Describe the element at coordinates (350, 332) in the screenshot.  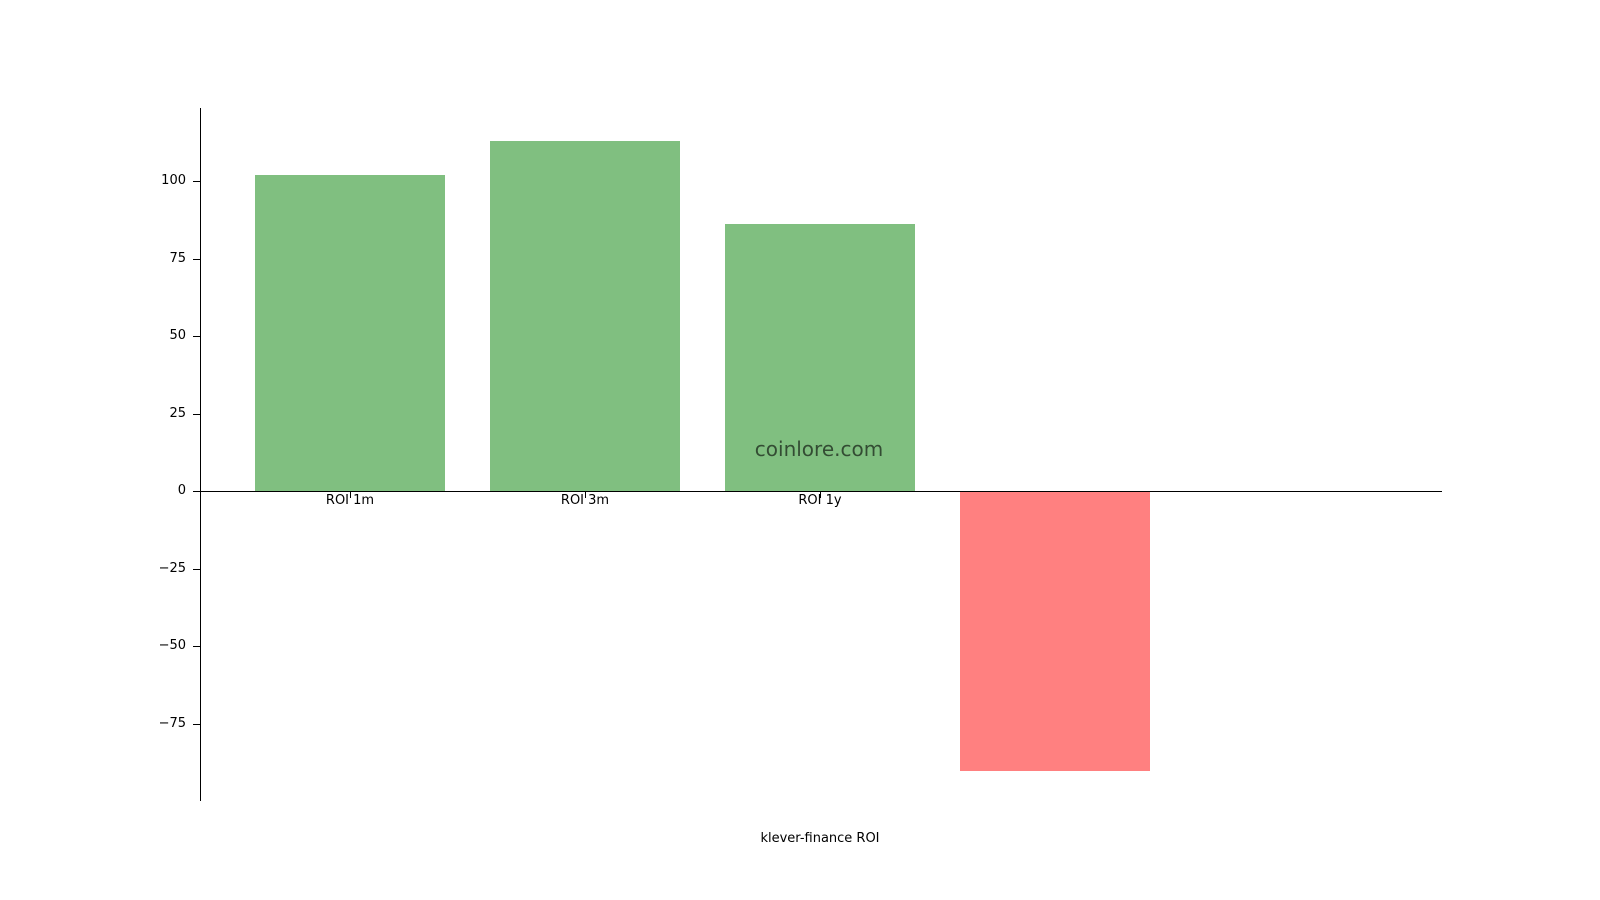
I see `bar-roi-1m` at that location.